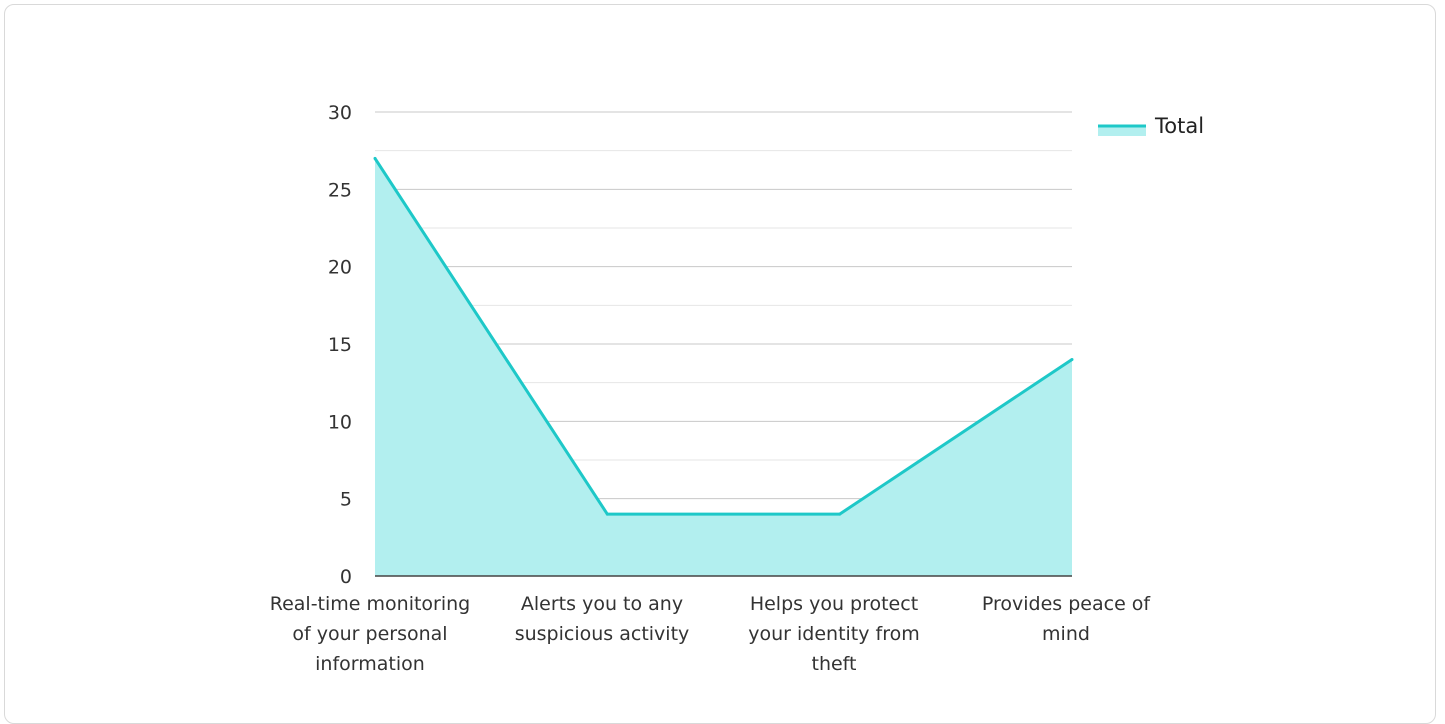  Describe the element at coordinates (346, 577) in the screenshot. I see `y-tick-label: 0` at that location.